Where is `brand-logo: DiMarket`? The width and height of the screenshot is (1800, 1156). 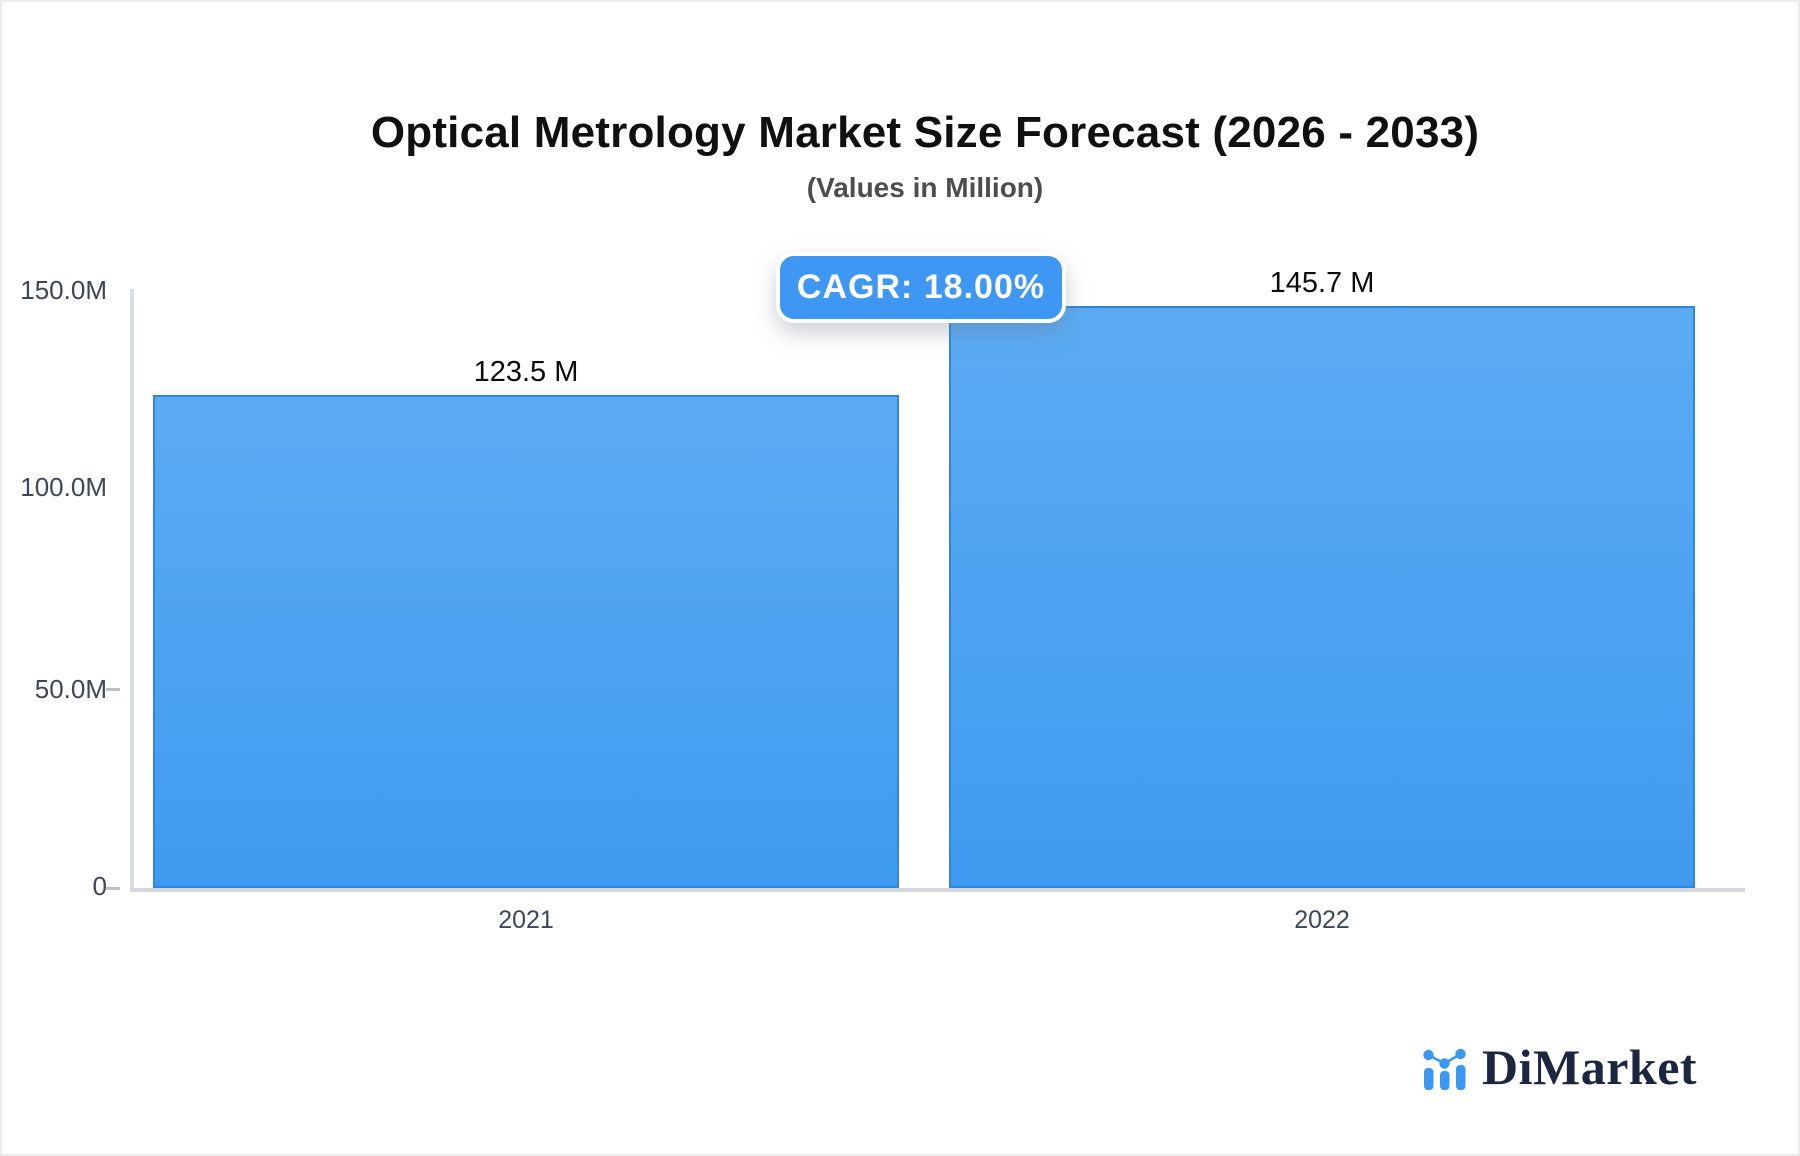
brand-logo: DiMarket is located at coordinates (1560, 1067).